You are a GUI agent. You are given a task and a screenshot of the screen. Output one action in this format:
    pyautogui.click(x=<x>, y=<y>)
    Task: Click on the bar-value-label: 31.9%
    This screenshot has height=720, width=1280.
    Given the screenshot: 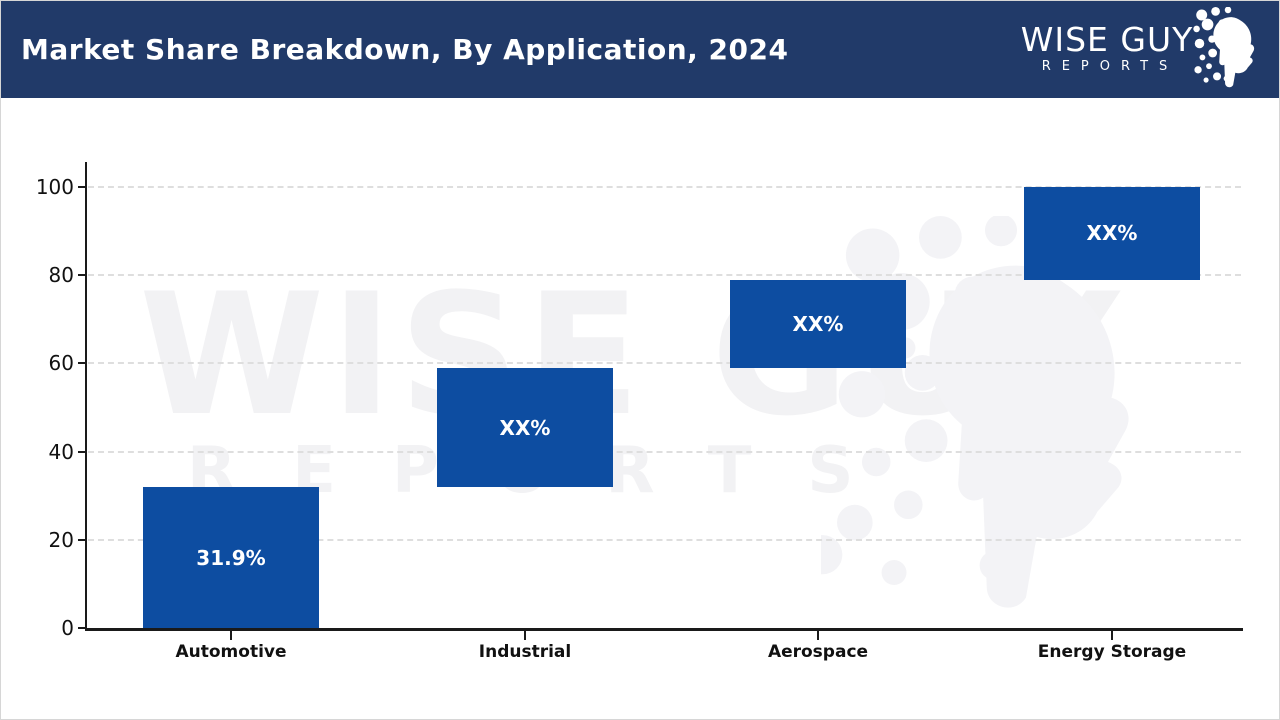 What is the action you would take?
    pyautogui.click(x=231, y=557)
    